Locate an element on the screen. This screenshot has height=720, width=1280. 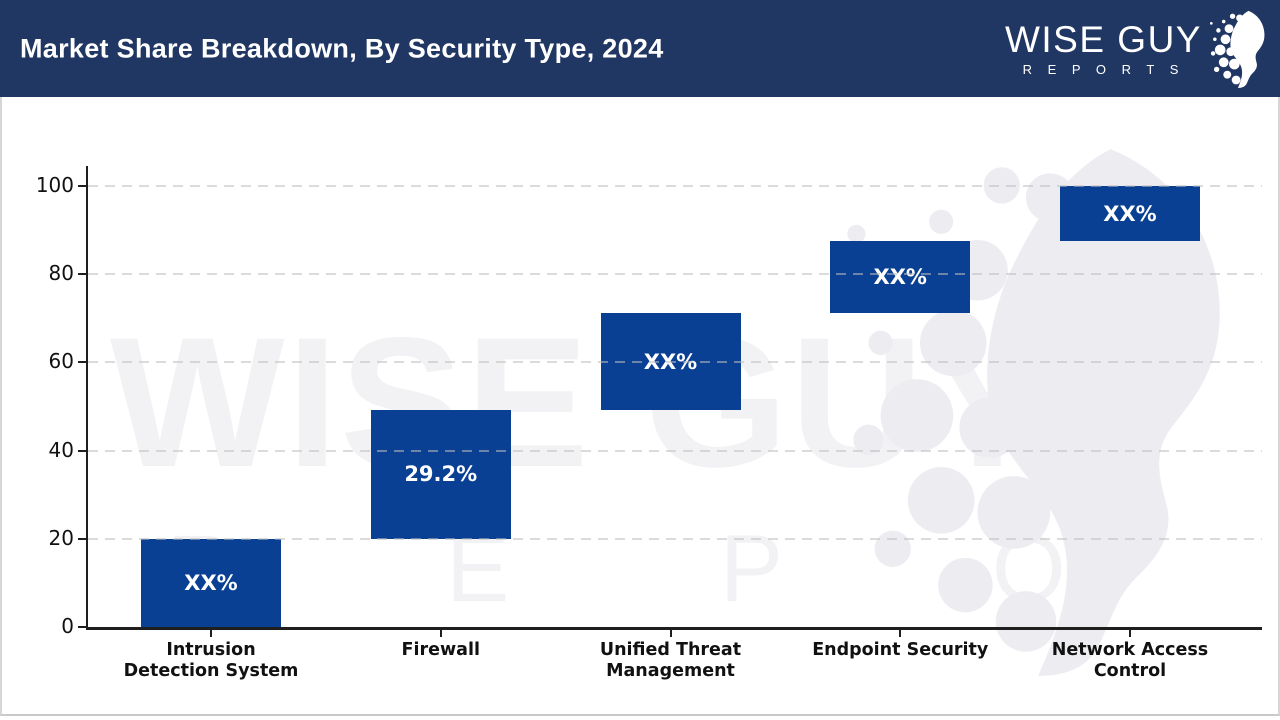
y-tick-label: 0 is located at coordinates (67, 626).